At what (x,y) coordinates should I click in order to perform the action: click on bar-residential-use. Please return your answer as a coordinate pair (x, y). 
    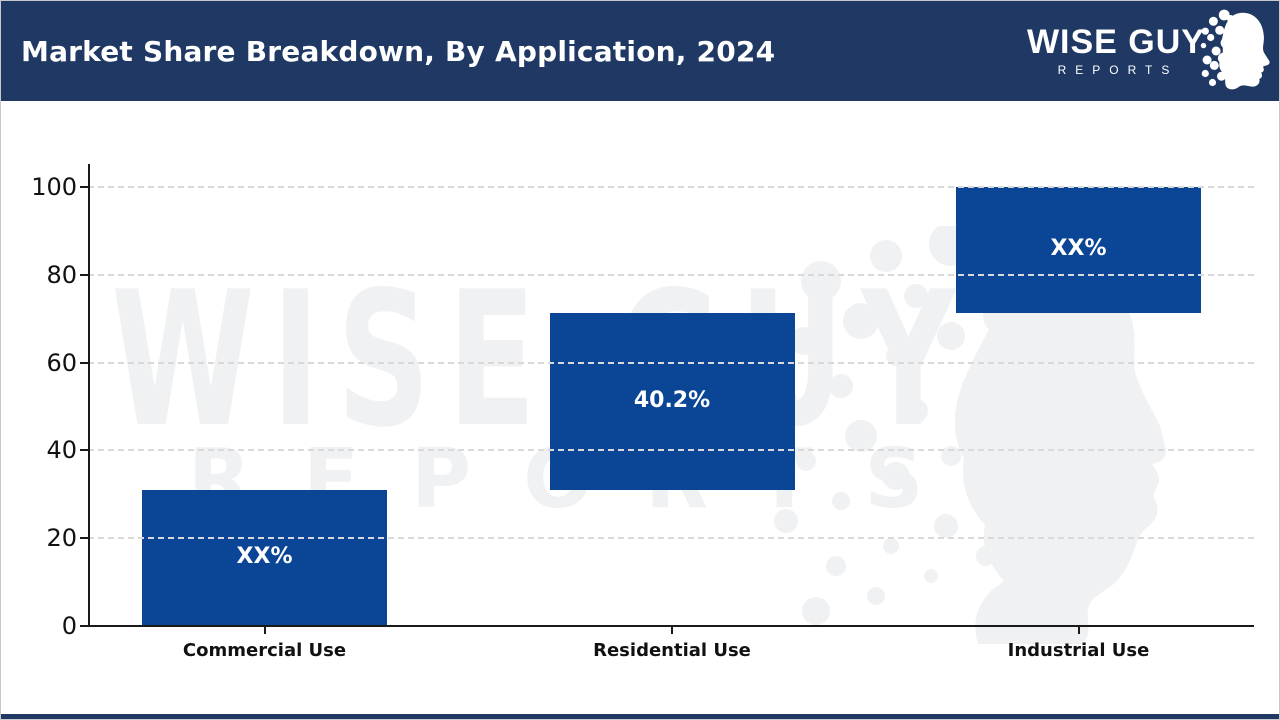
    Looking at the image, I should click on (672, 401).